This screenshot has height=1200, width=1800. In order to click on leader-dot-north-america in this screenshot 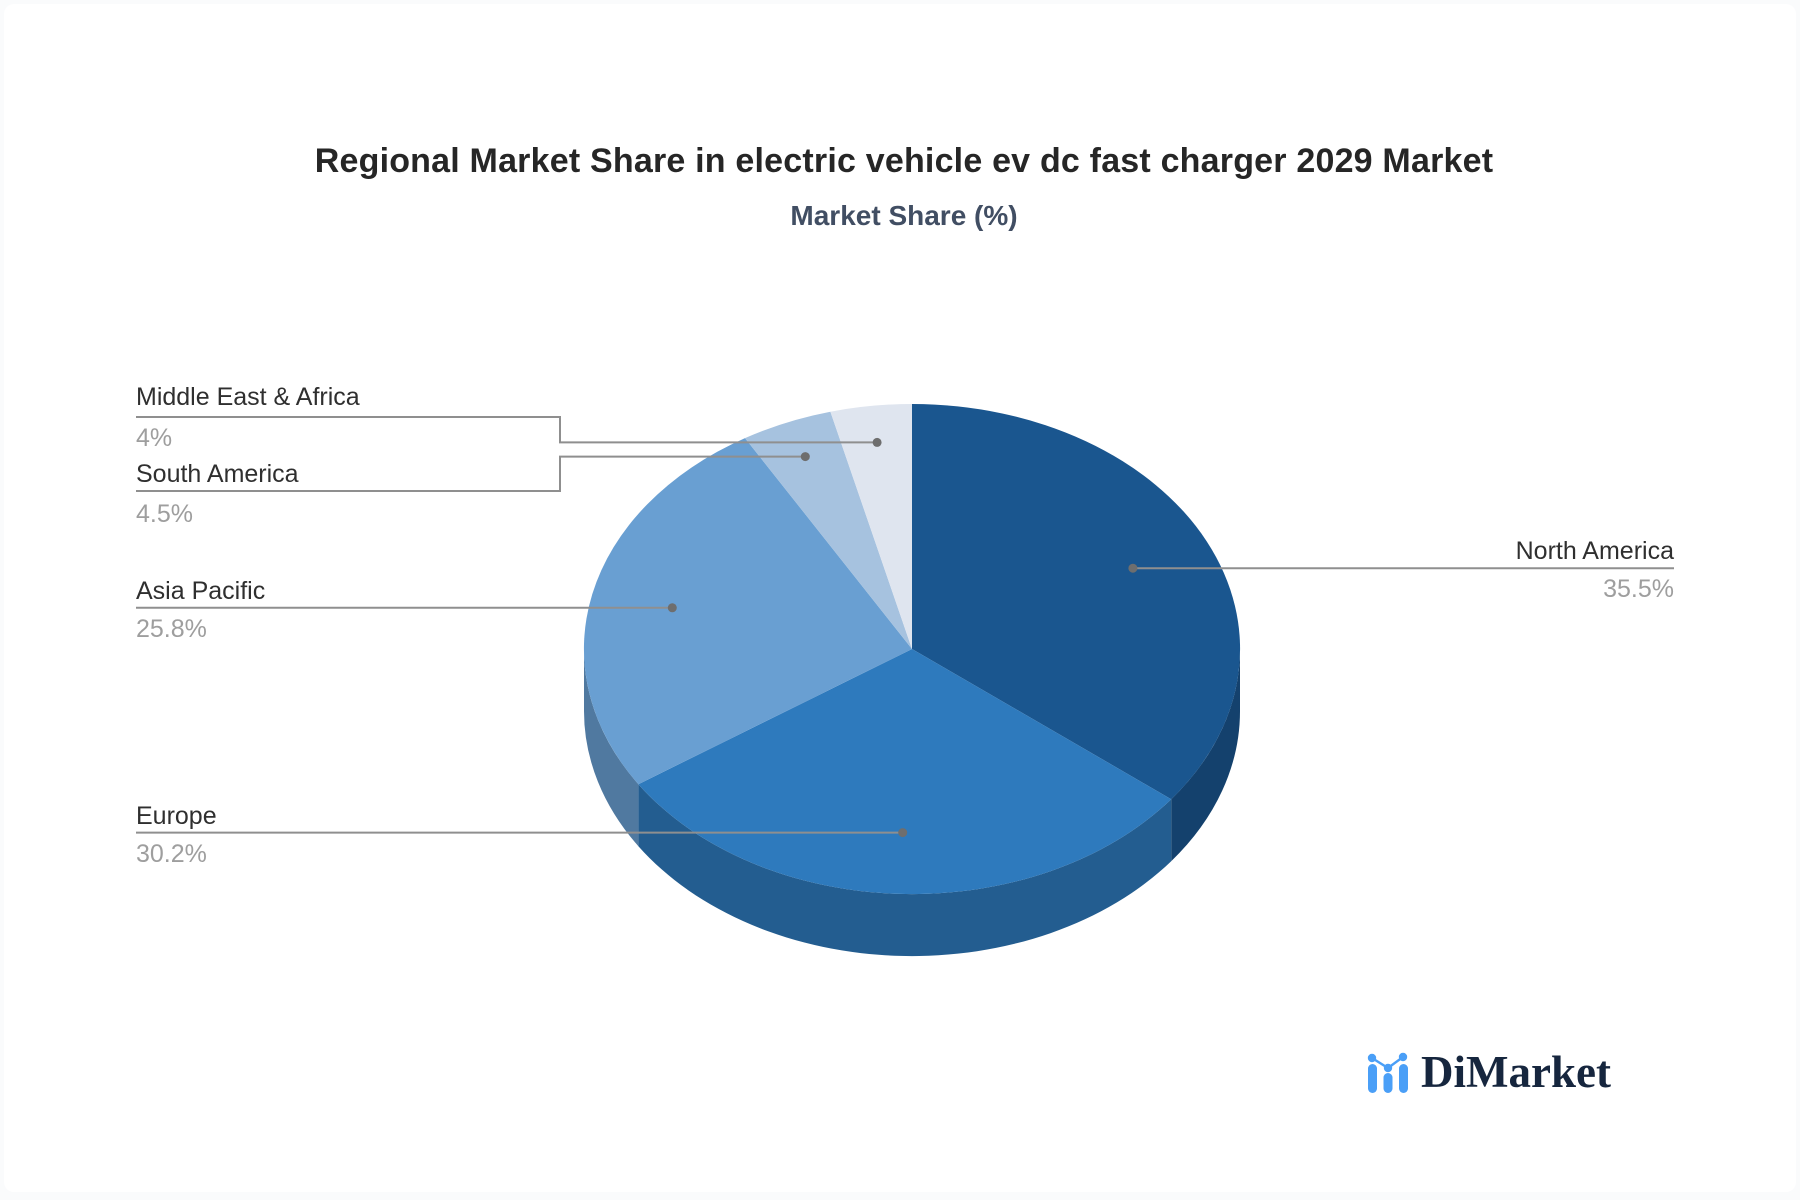, I will do `click(1132, 568)`.